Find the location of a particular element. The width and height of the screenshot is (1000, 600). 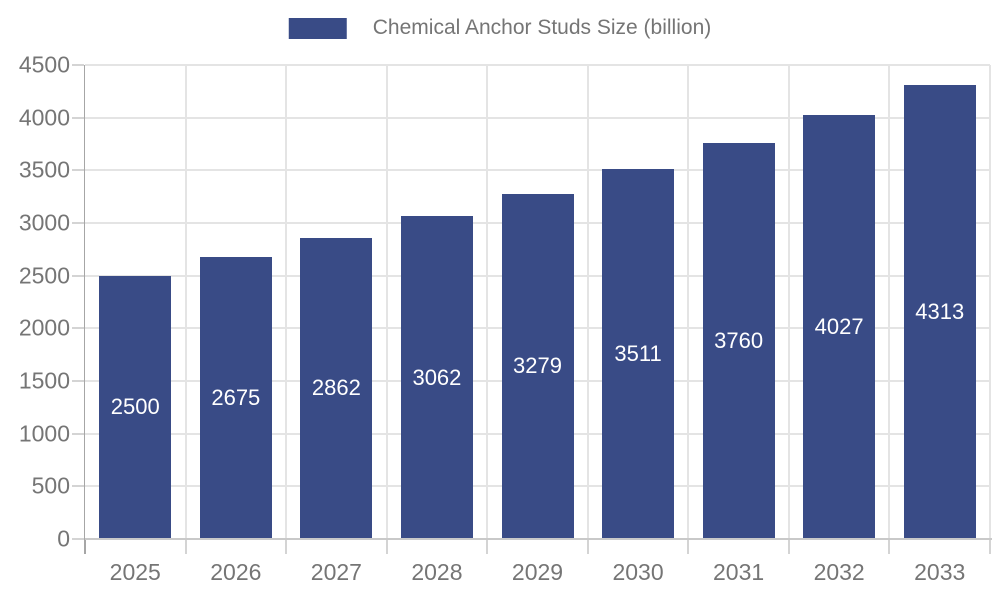

x-tick-label: 2027 is located at coordinates (336, 572).